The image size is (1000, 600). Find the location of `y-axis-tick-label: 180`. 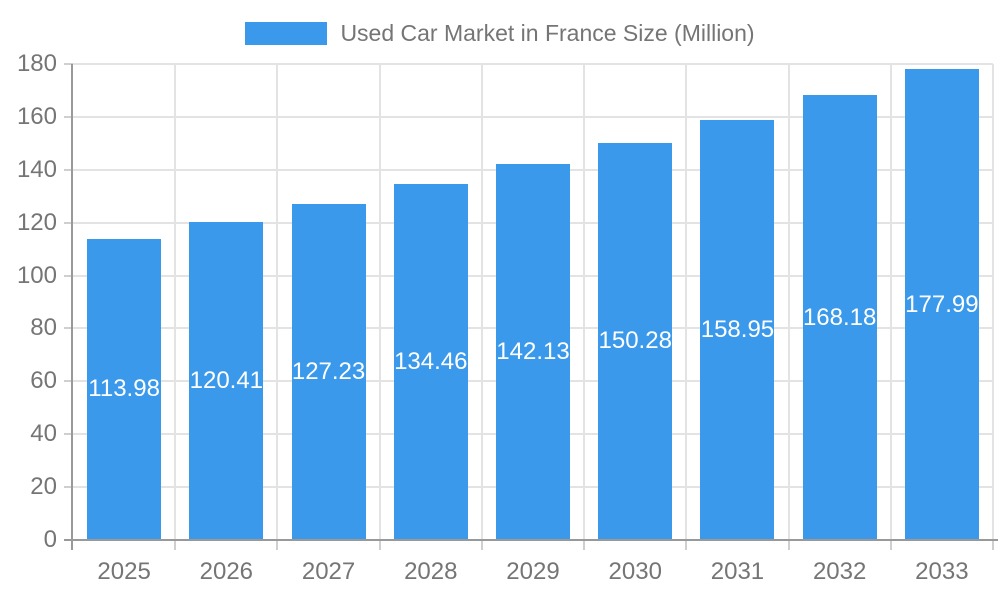

y-axis-tick-label: 180 is located at coordinates (36, 63).